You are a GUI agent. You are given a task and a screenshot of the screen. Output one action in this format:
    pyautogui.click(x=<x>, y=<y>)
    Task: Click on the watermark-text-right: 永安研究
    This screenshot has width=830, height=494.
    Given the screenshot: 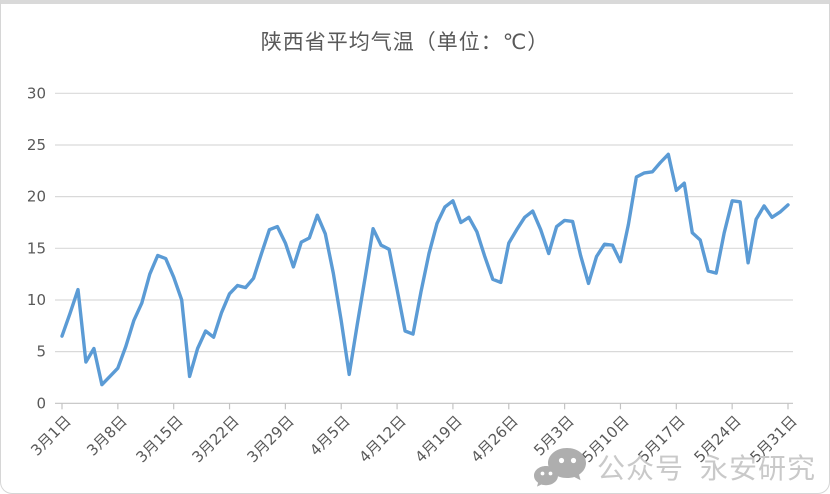 What is the action you would take?
    pyautogui.click(x=757, y=468)
    